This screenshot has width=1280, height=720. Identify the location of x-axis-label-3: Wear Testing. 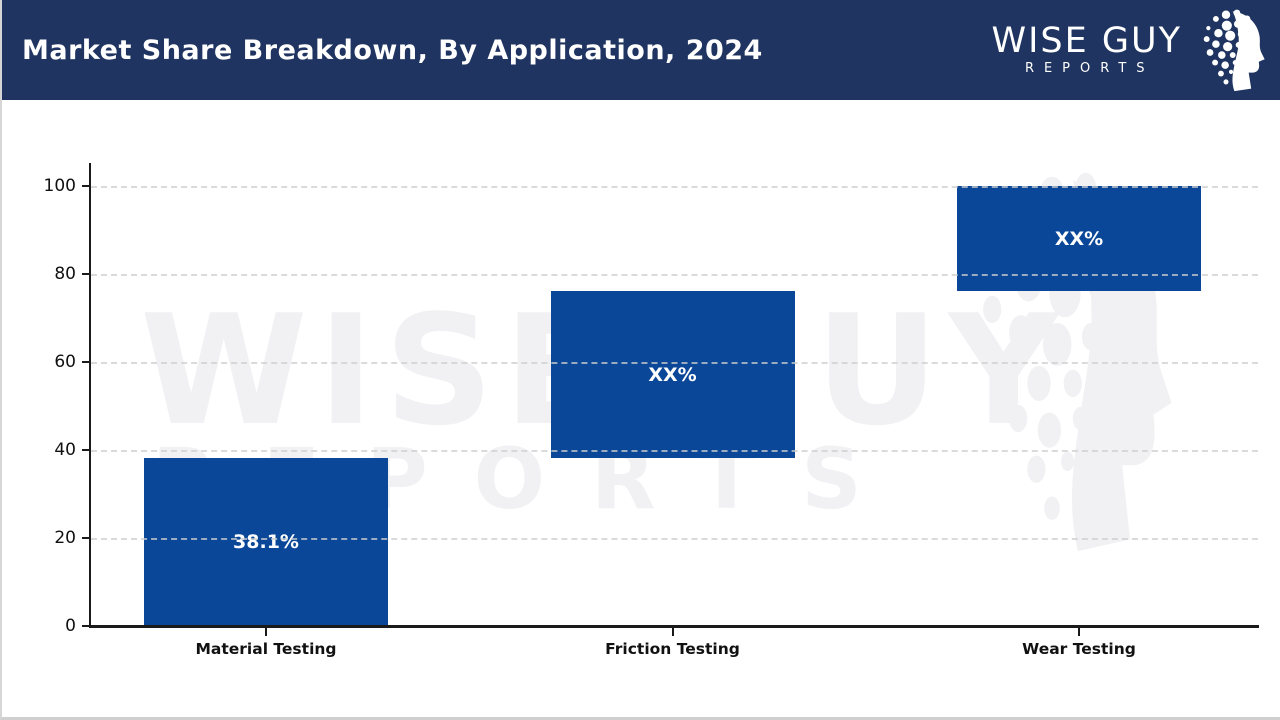
(1079, 649).